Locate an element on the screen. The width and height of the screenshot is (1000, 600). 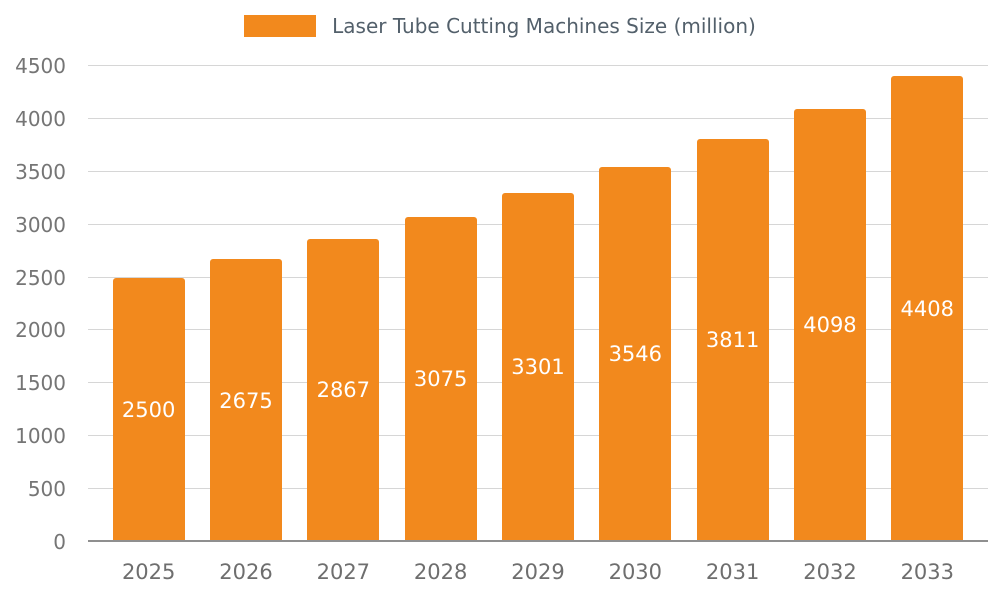
bar-value-label: 2675 is located at coordinates (246, 400).